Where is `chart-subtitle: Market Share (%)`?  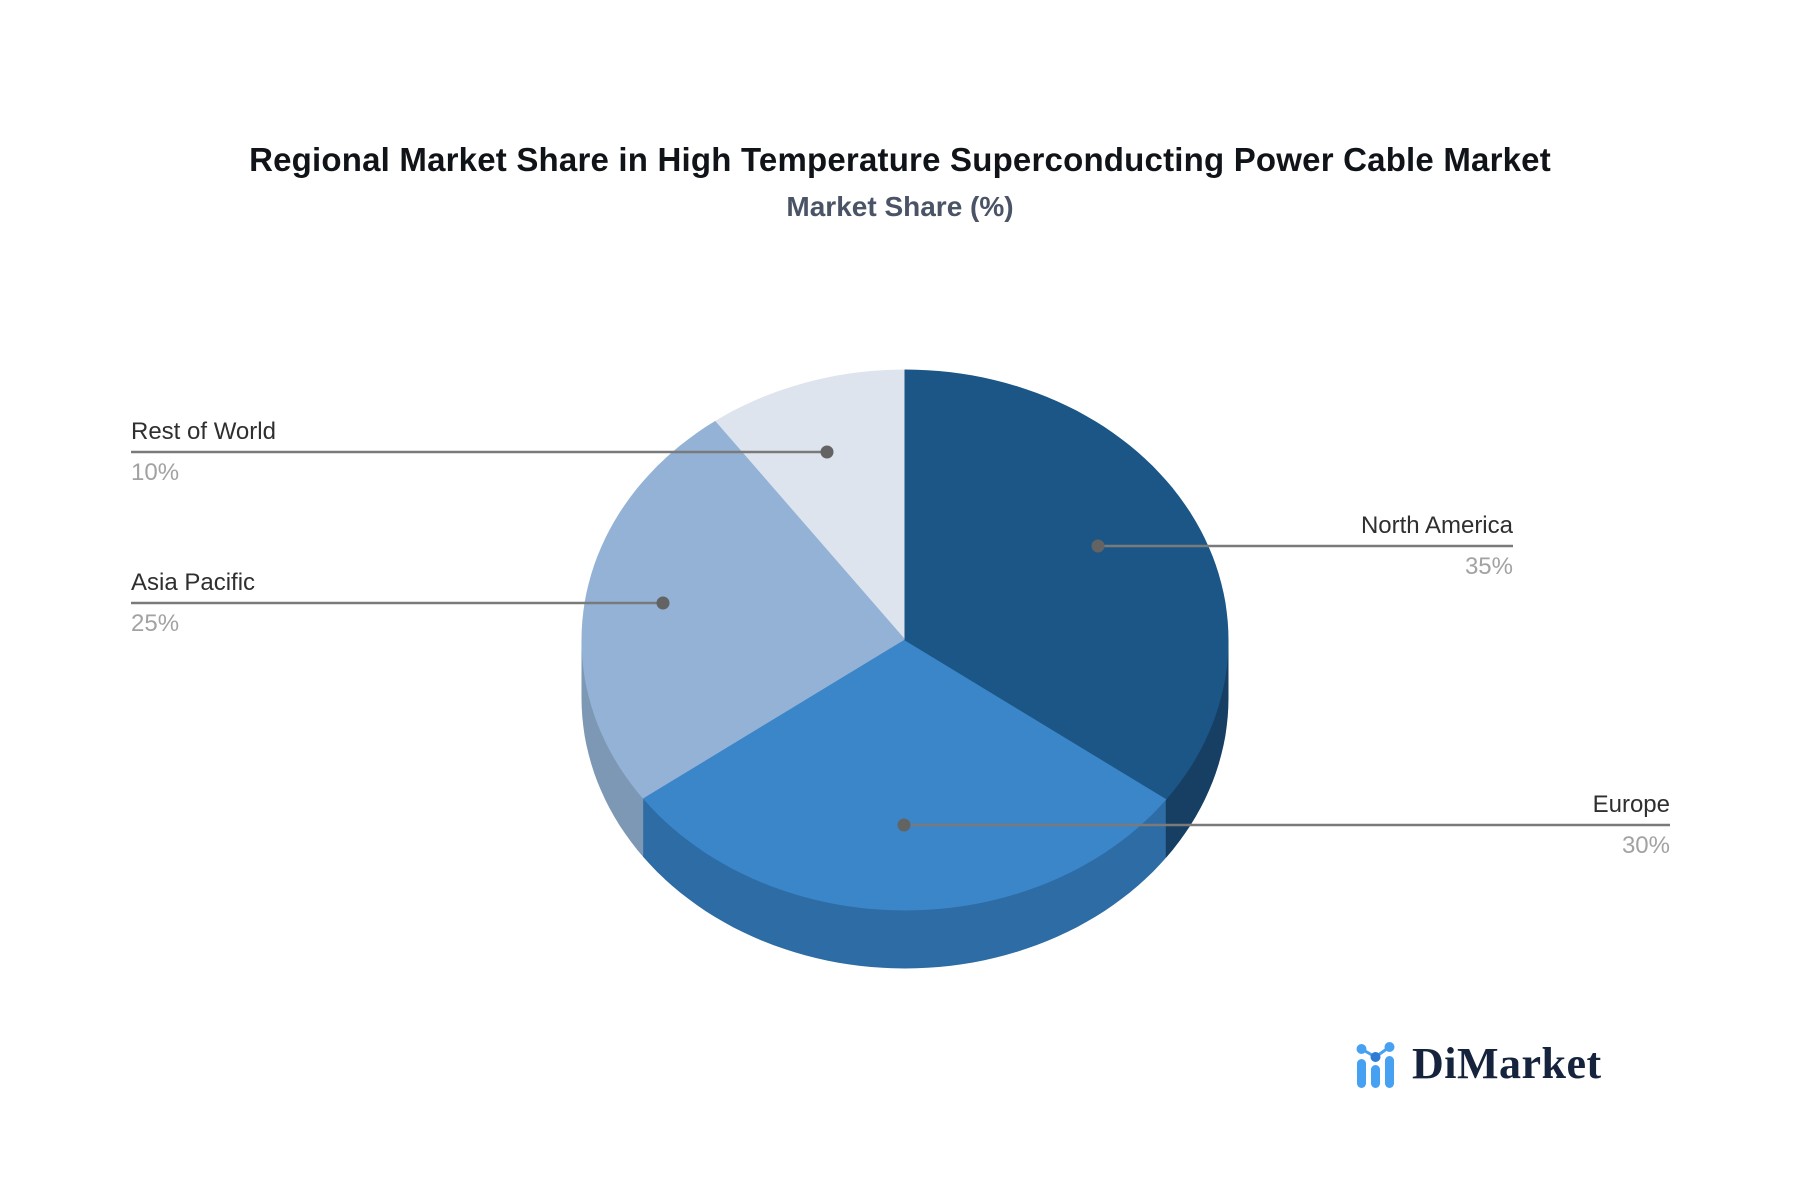
chart-subtitle: Market Share (%) is located at coordinates (900, 206).